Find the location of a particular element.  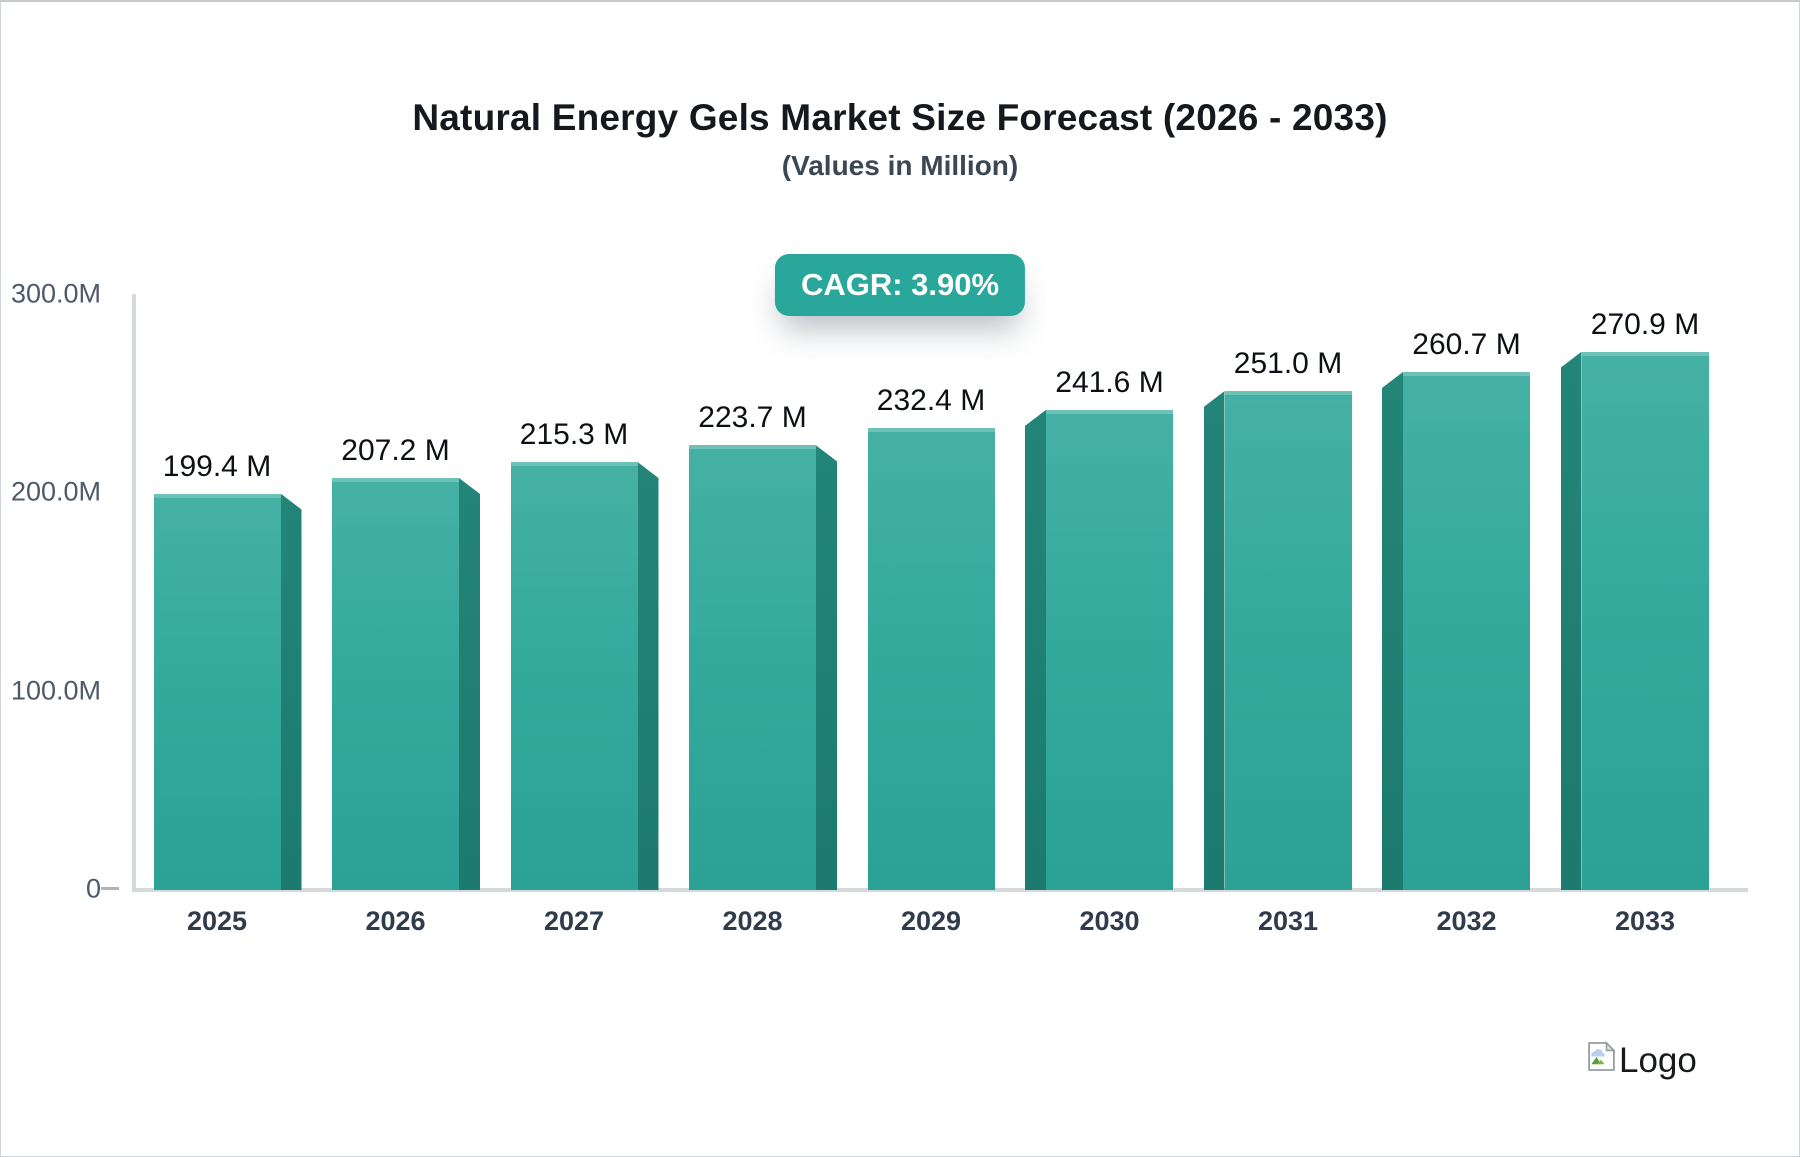

bar-2029 is located at coordinates (931, 659).